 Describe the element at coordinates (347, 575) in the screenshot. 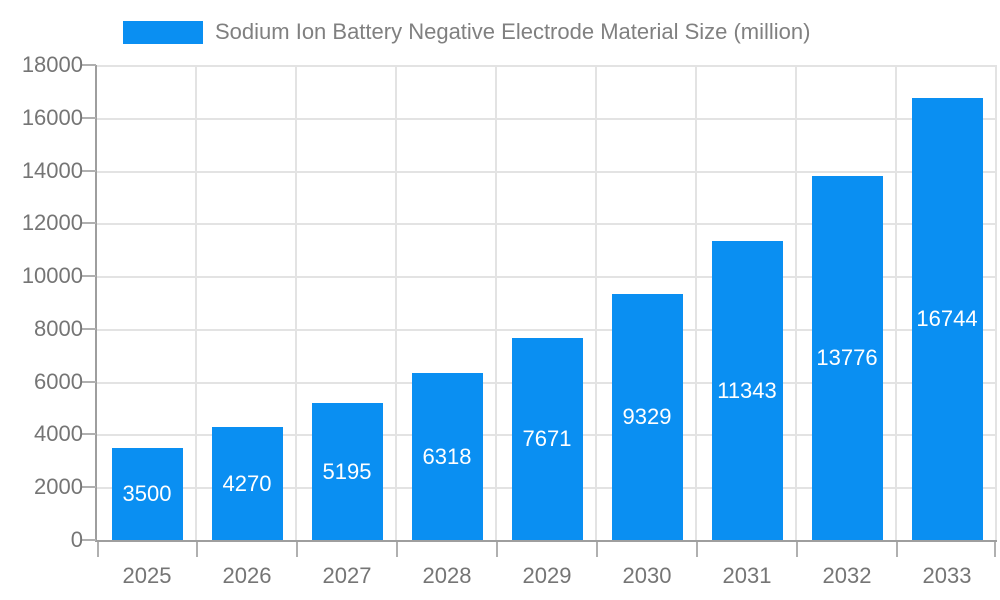

I see `x-axis-label: 2027` at that location.